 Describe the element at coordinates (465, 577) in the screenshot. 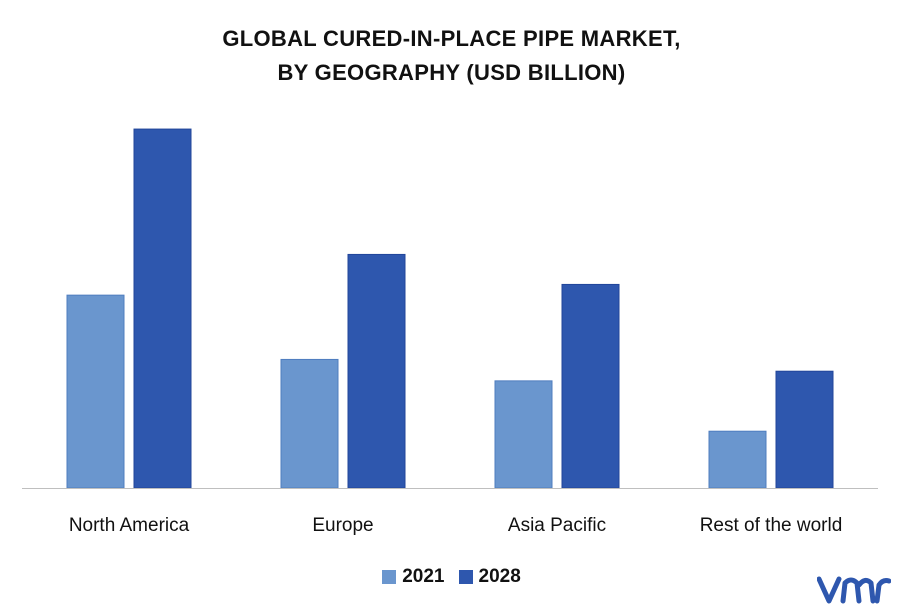

I see `legend-swatch-2028` at that location.